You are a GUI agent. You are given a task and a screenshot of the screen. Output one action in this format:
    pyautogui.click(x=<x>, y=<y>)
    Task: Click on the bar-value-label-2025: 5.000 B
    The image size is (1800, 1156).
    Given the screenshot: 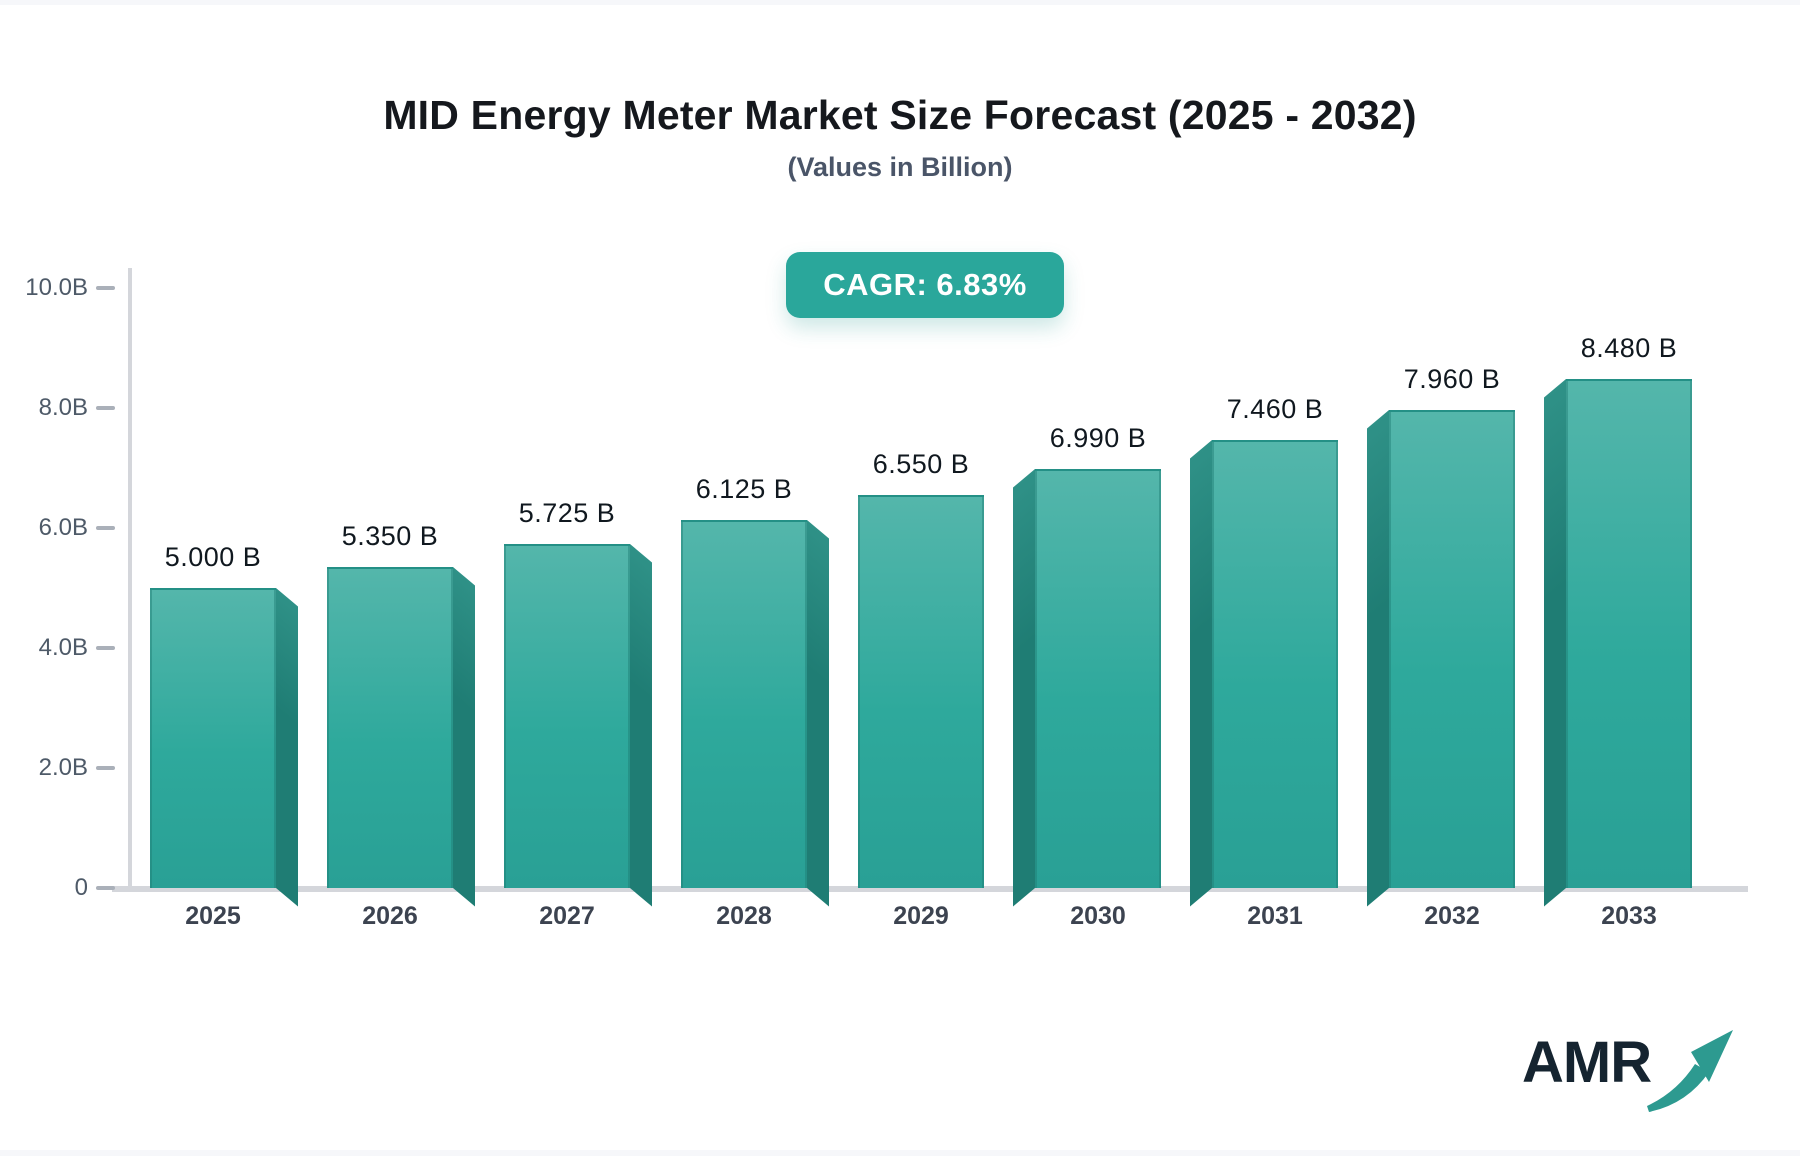 What is the action you would take?
    pyautogui.click(x=213, y=557)
    